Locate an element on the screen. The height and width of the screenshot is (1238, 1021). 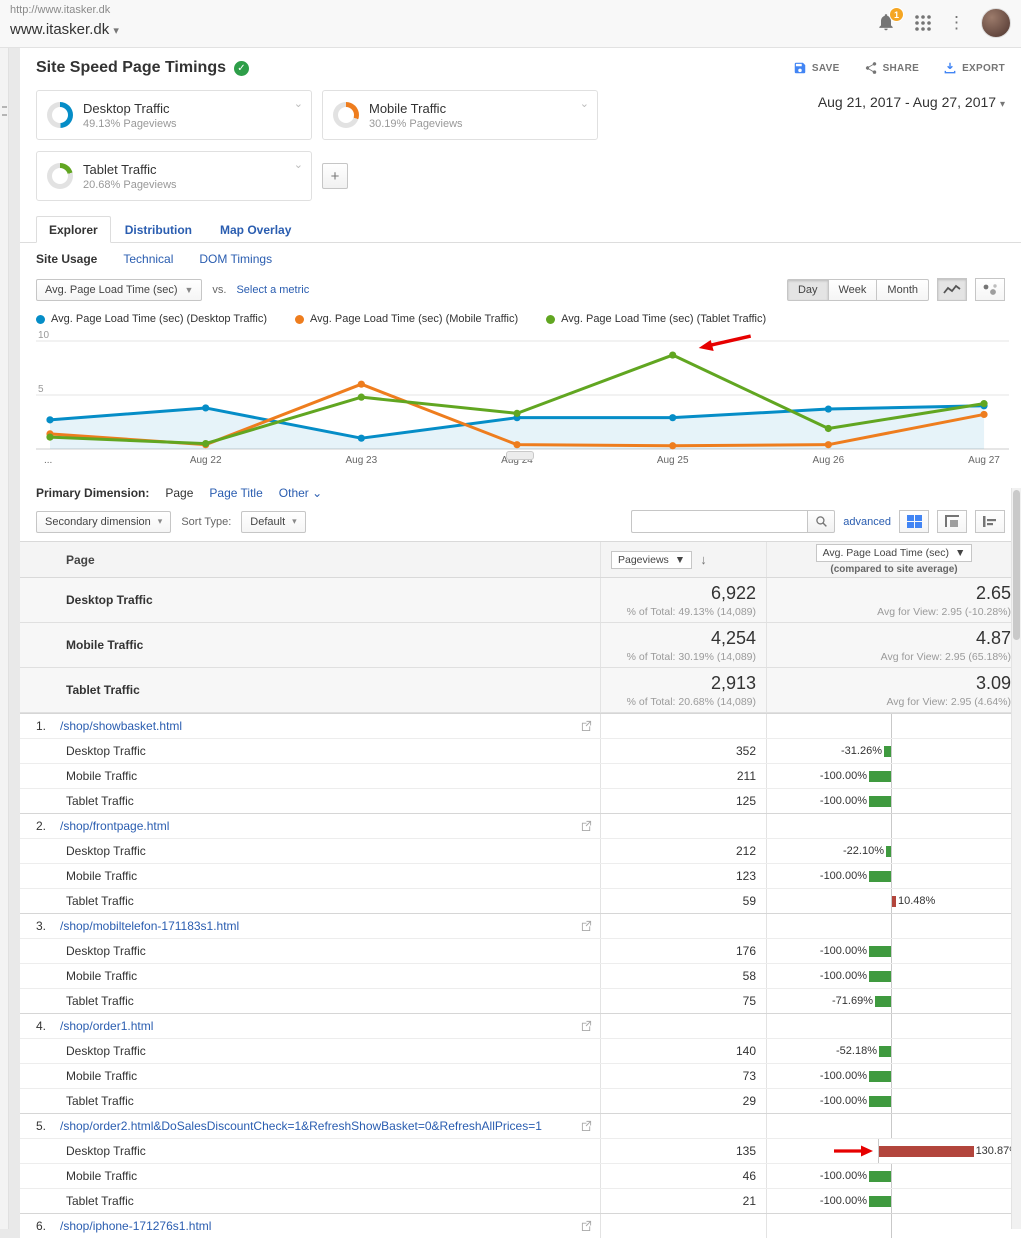
table-view-button is located at coordinates (914, 521).